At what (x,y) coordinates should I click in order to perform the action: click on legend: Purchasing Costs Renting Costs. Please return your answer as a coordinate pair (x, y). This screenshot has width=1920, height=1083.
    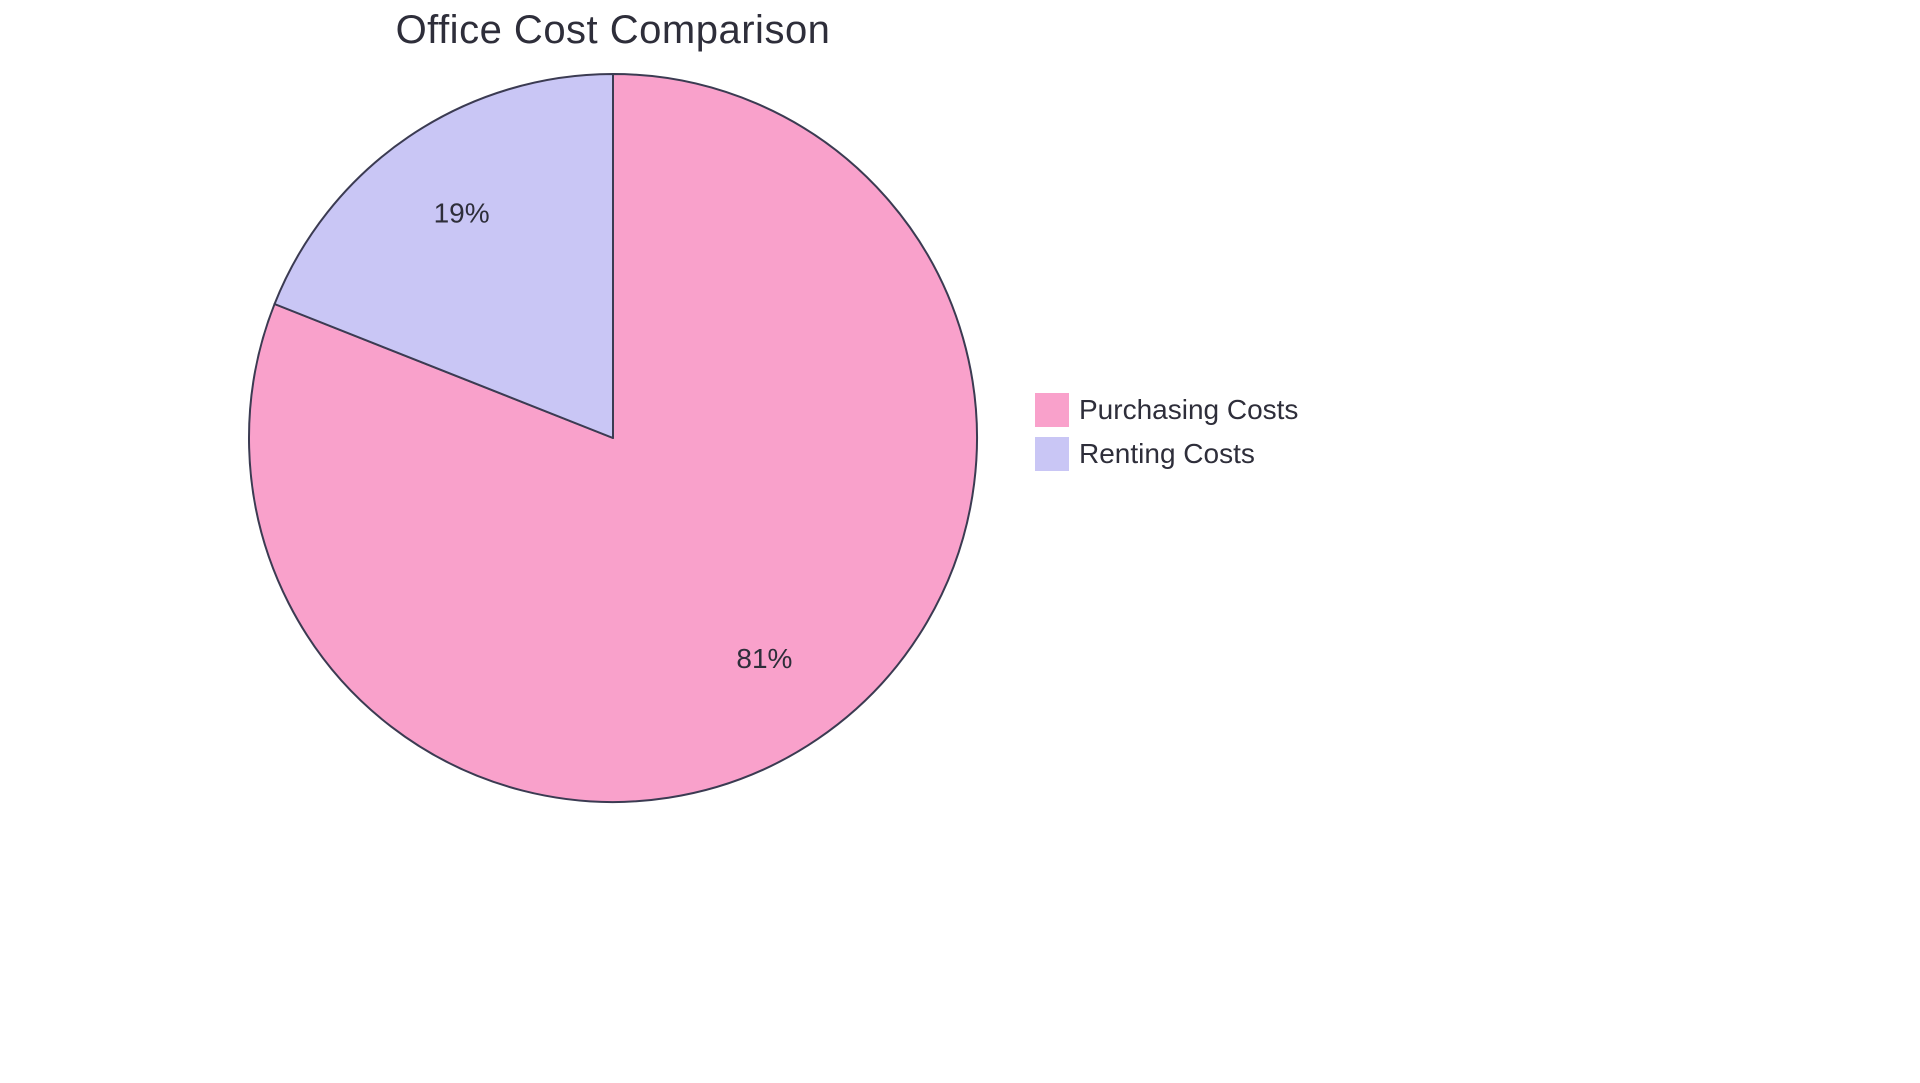
    Looking at the image, I should click on (1166, 432).